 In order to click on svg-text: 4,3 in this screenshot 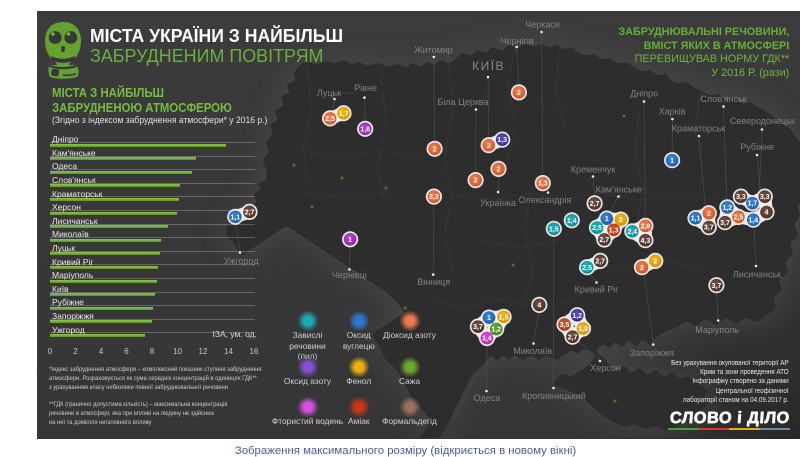, I will do `click(645, 241)`.